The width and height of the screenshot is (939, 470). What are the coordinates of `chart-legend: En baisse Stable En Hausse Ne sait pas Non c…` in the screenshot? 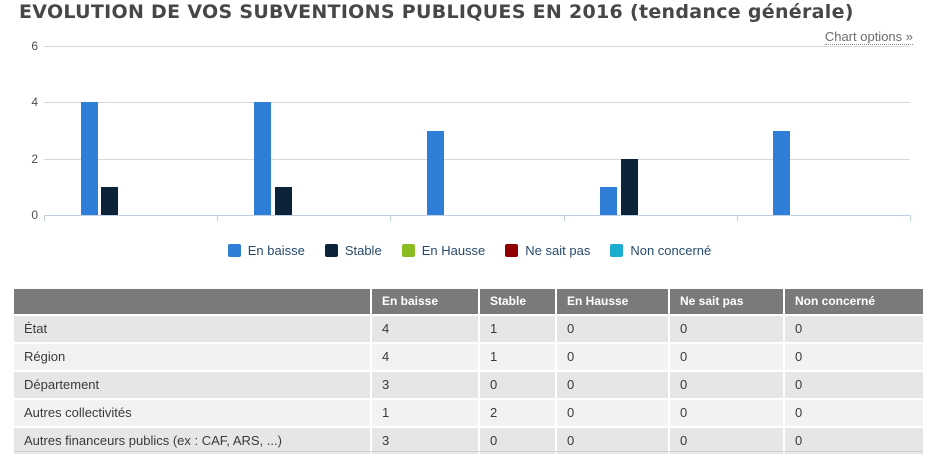 It's located at (469, 250).